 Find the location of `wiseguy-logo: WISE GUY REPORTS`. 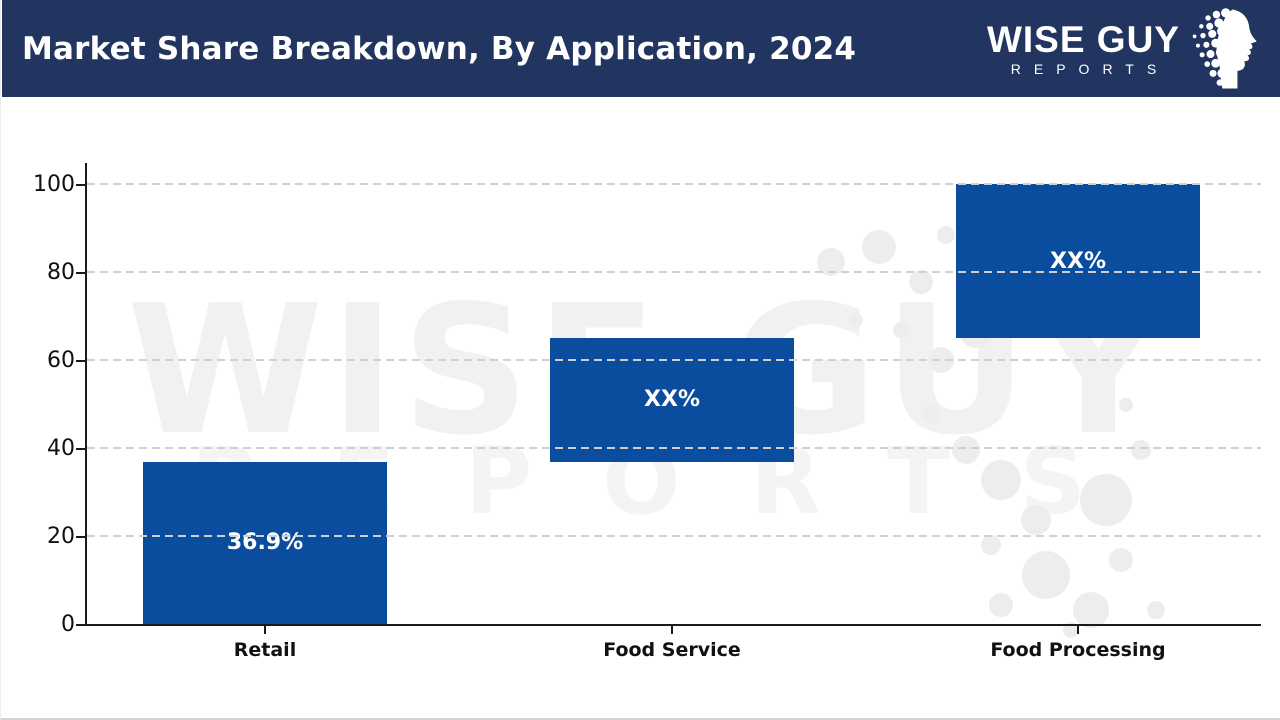

wiseguy-logo: WISE GUY REPORTS is located at coordinates (1126, 49).